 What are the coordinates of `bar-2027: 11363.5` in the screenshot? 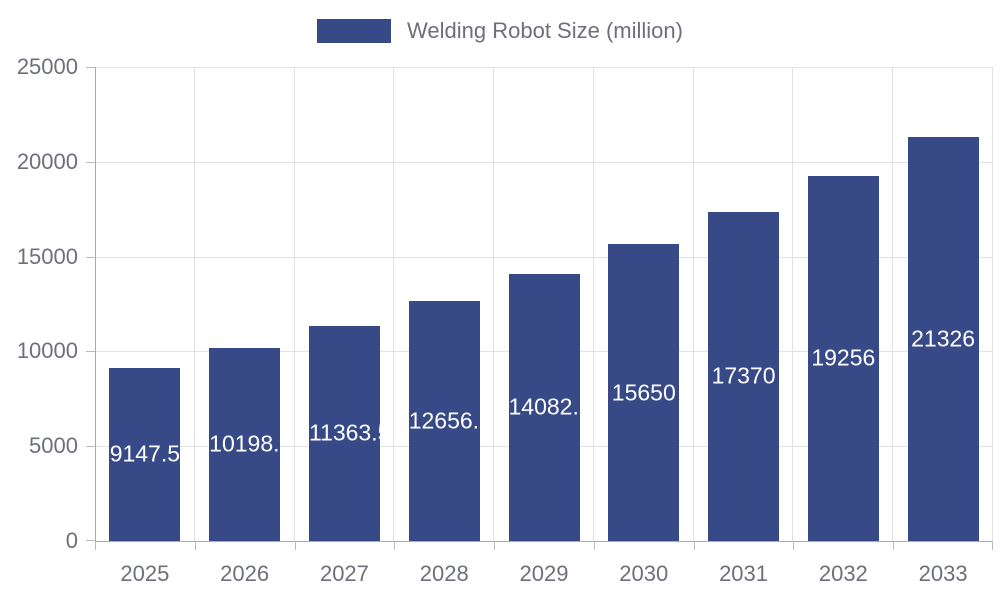 It's located at (344, 433).